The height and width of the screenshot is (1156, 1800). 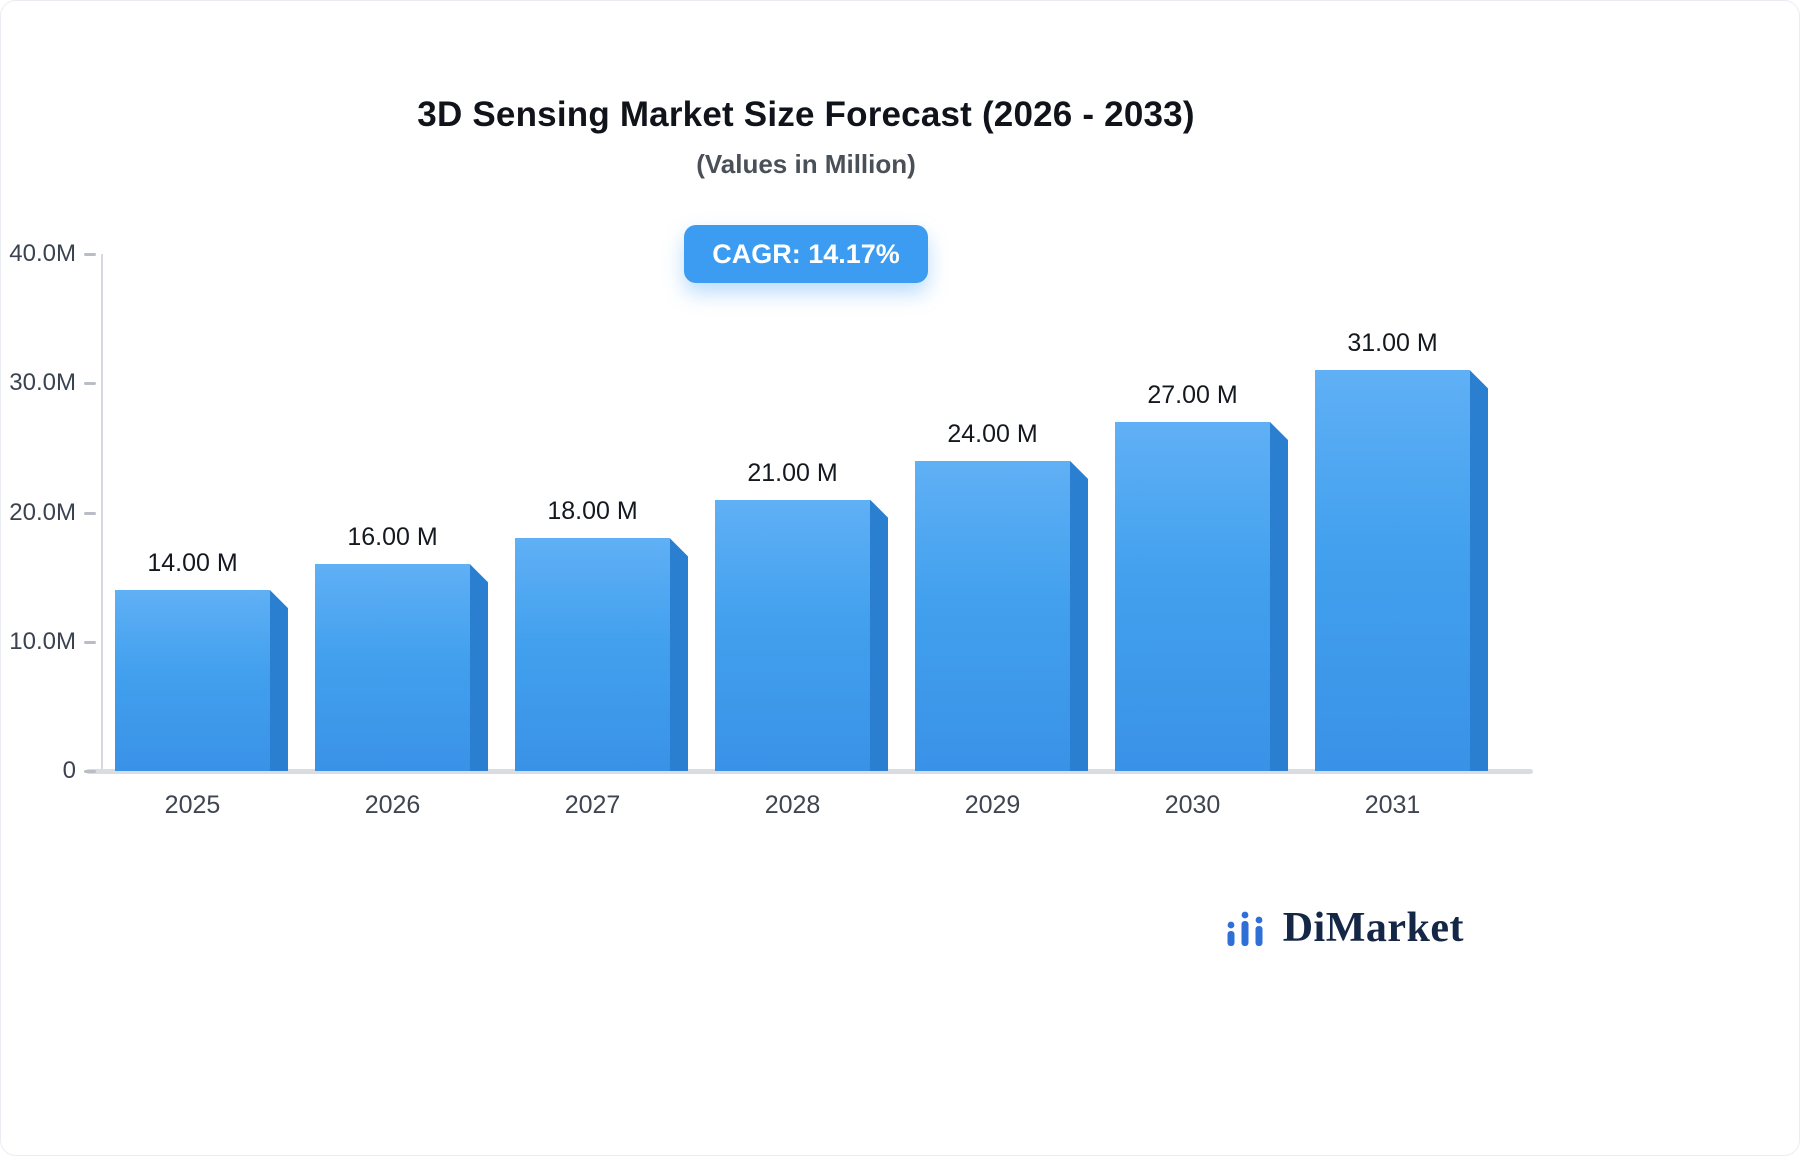 What do you see at coordinates (42, 641) in the screenshot?
I see `y-tick-label: 10.0M` at bounding box center [42, 641].